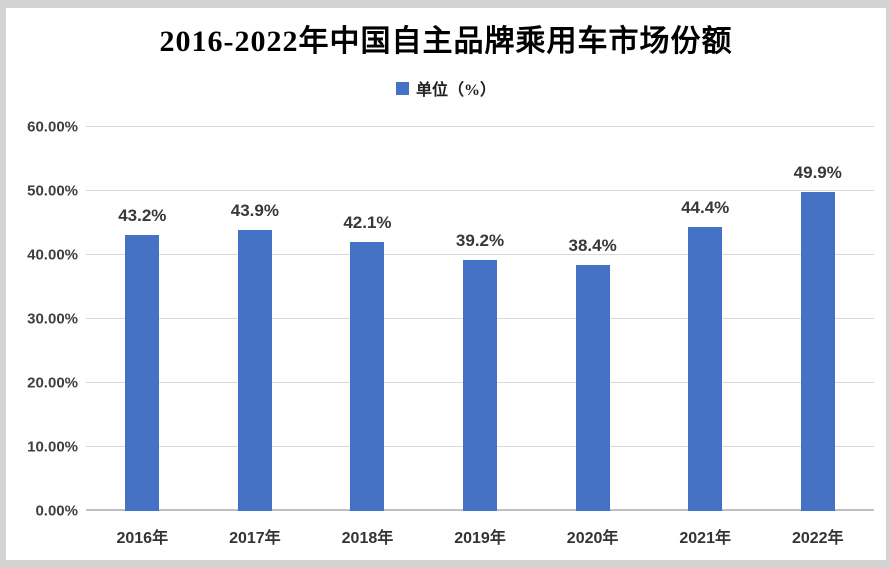  Describe the element at coordinates (817, 172) in the screenshot. I see `bar-value-label: 49.9%` at that location.